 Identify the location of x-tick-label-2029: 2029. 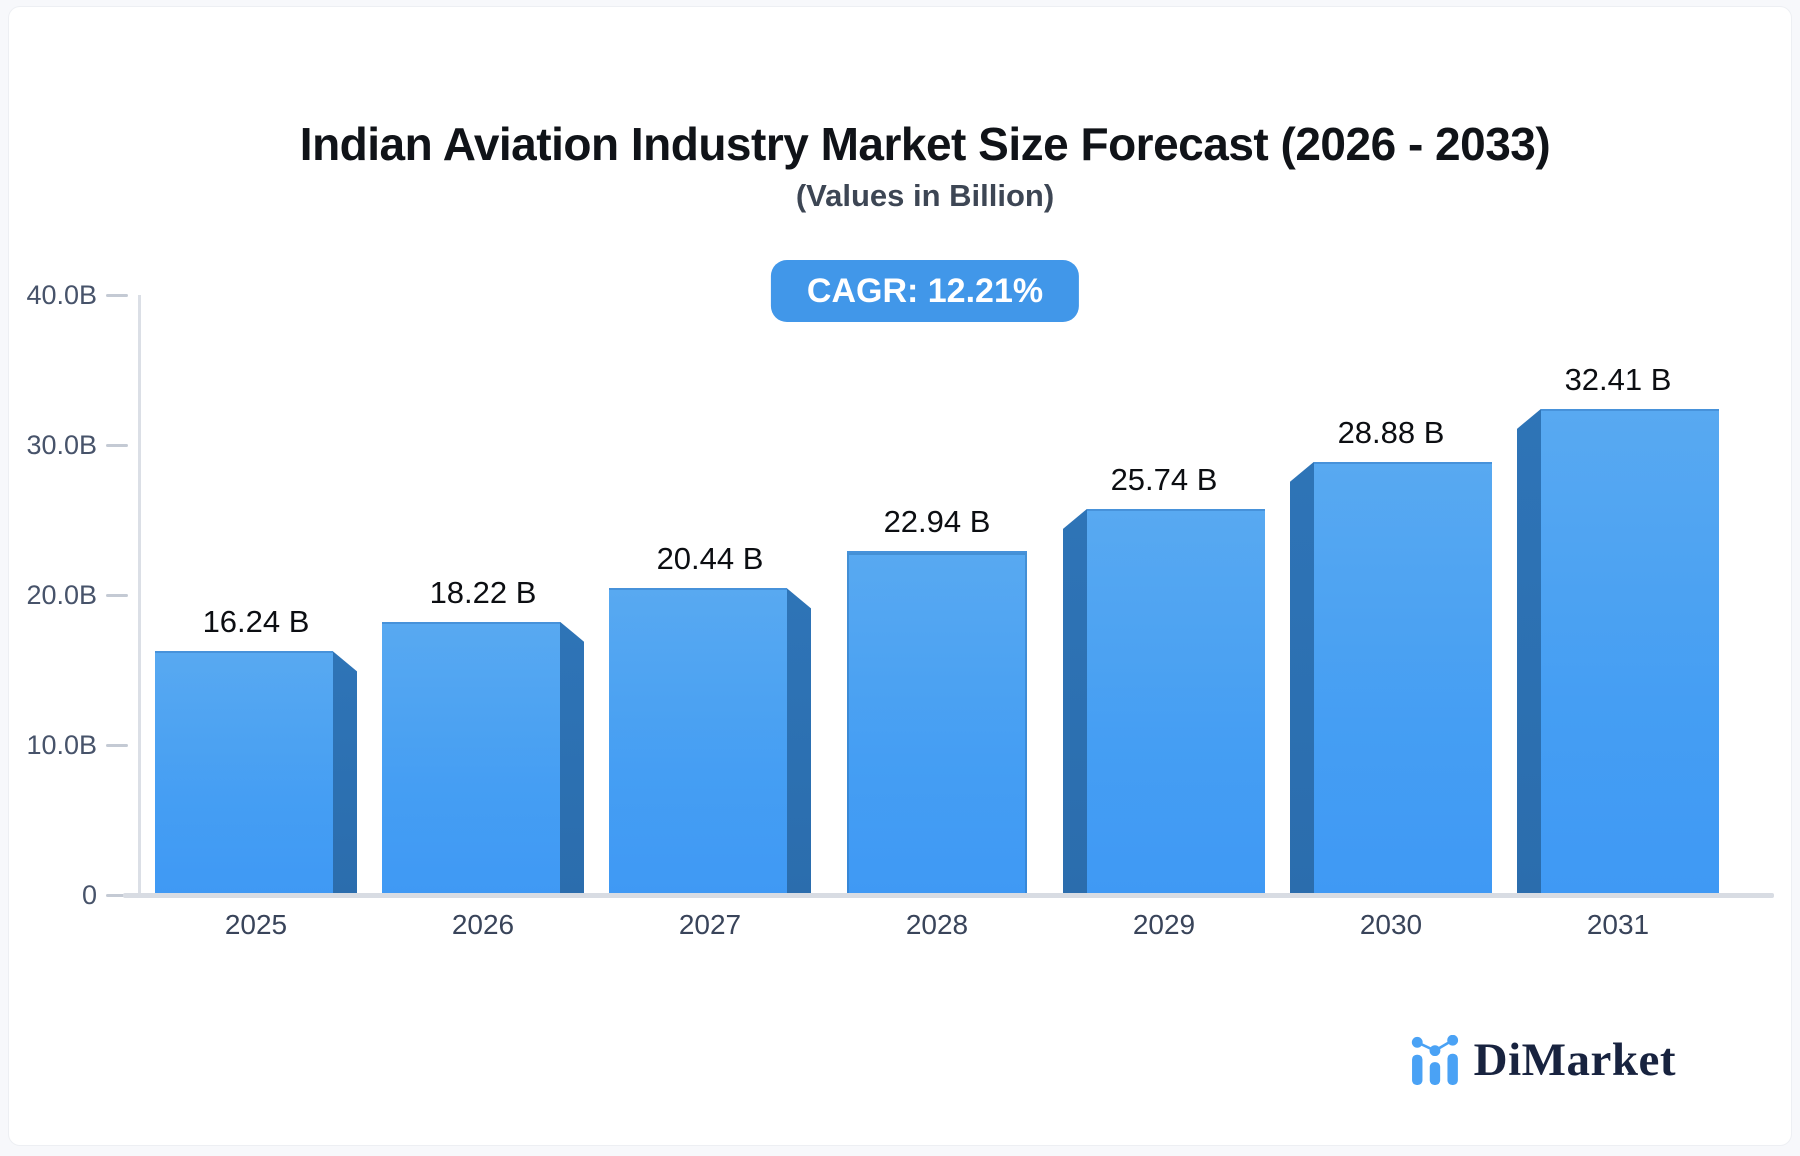
(1164, 924).